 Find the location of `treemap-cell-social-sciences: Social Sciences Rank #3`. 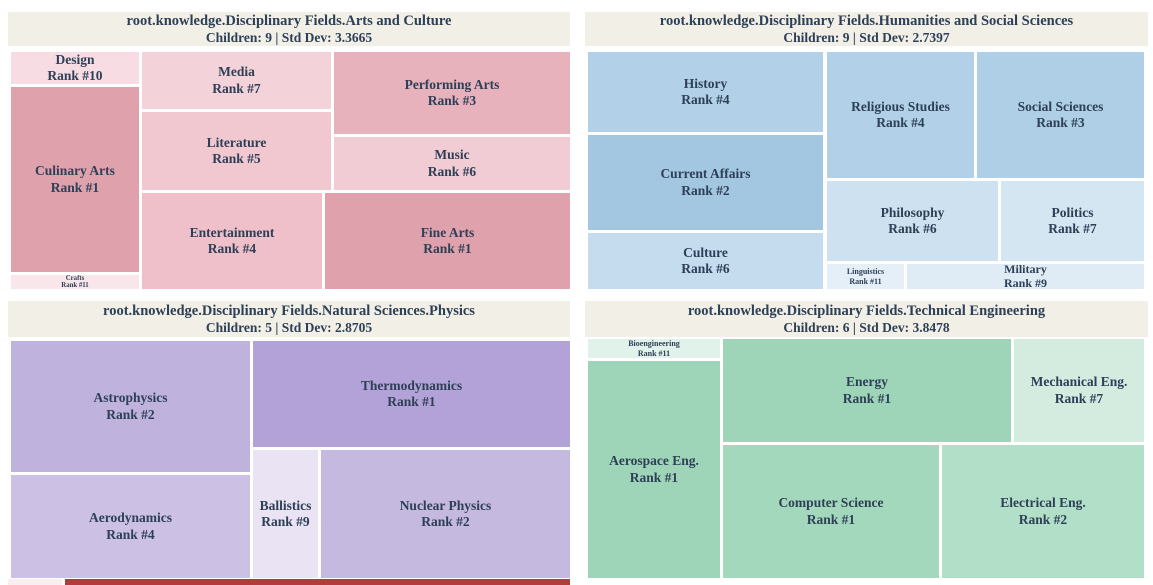

treemap-cell-social-sciences: Social Sciences Rank #3 is located at coordinates (1060, 115).